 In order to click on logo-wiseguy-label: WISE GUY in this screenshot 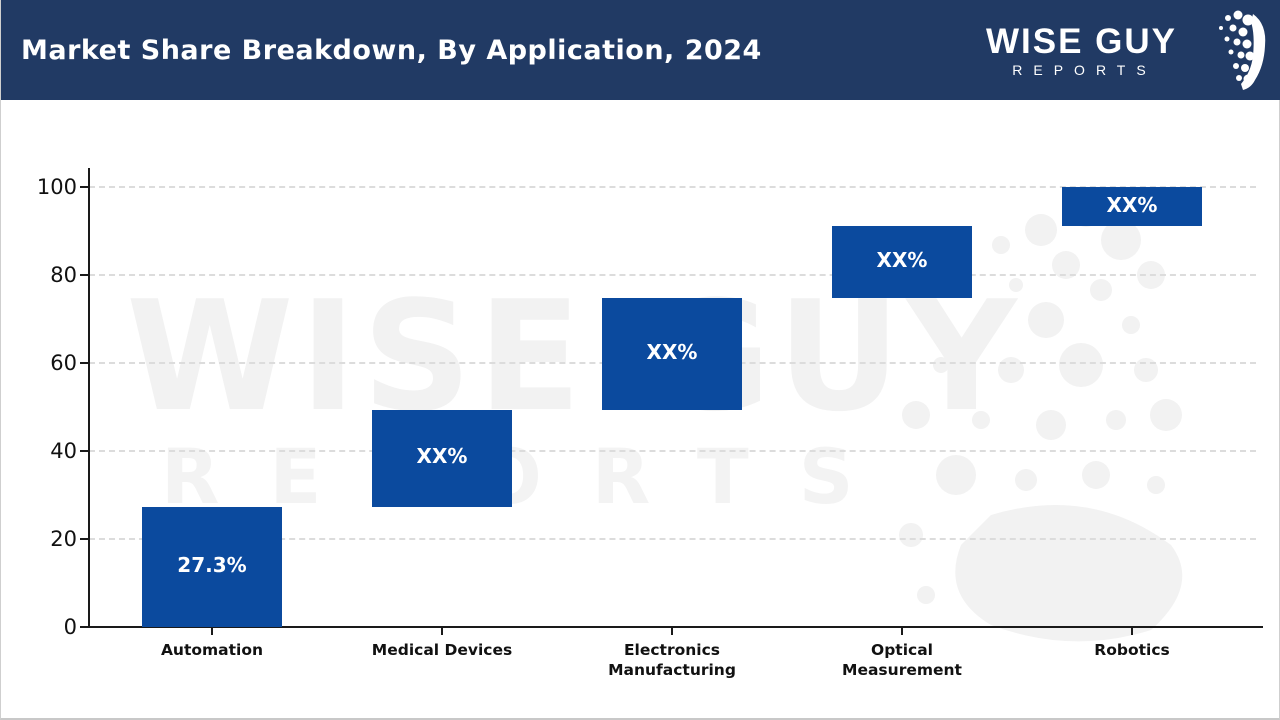, I will do `click(1081, 41)`.